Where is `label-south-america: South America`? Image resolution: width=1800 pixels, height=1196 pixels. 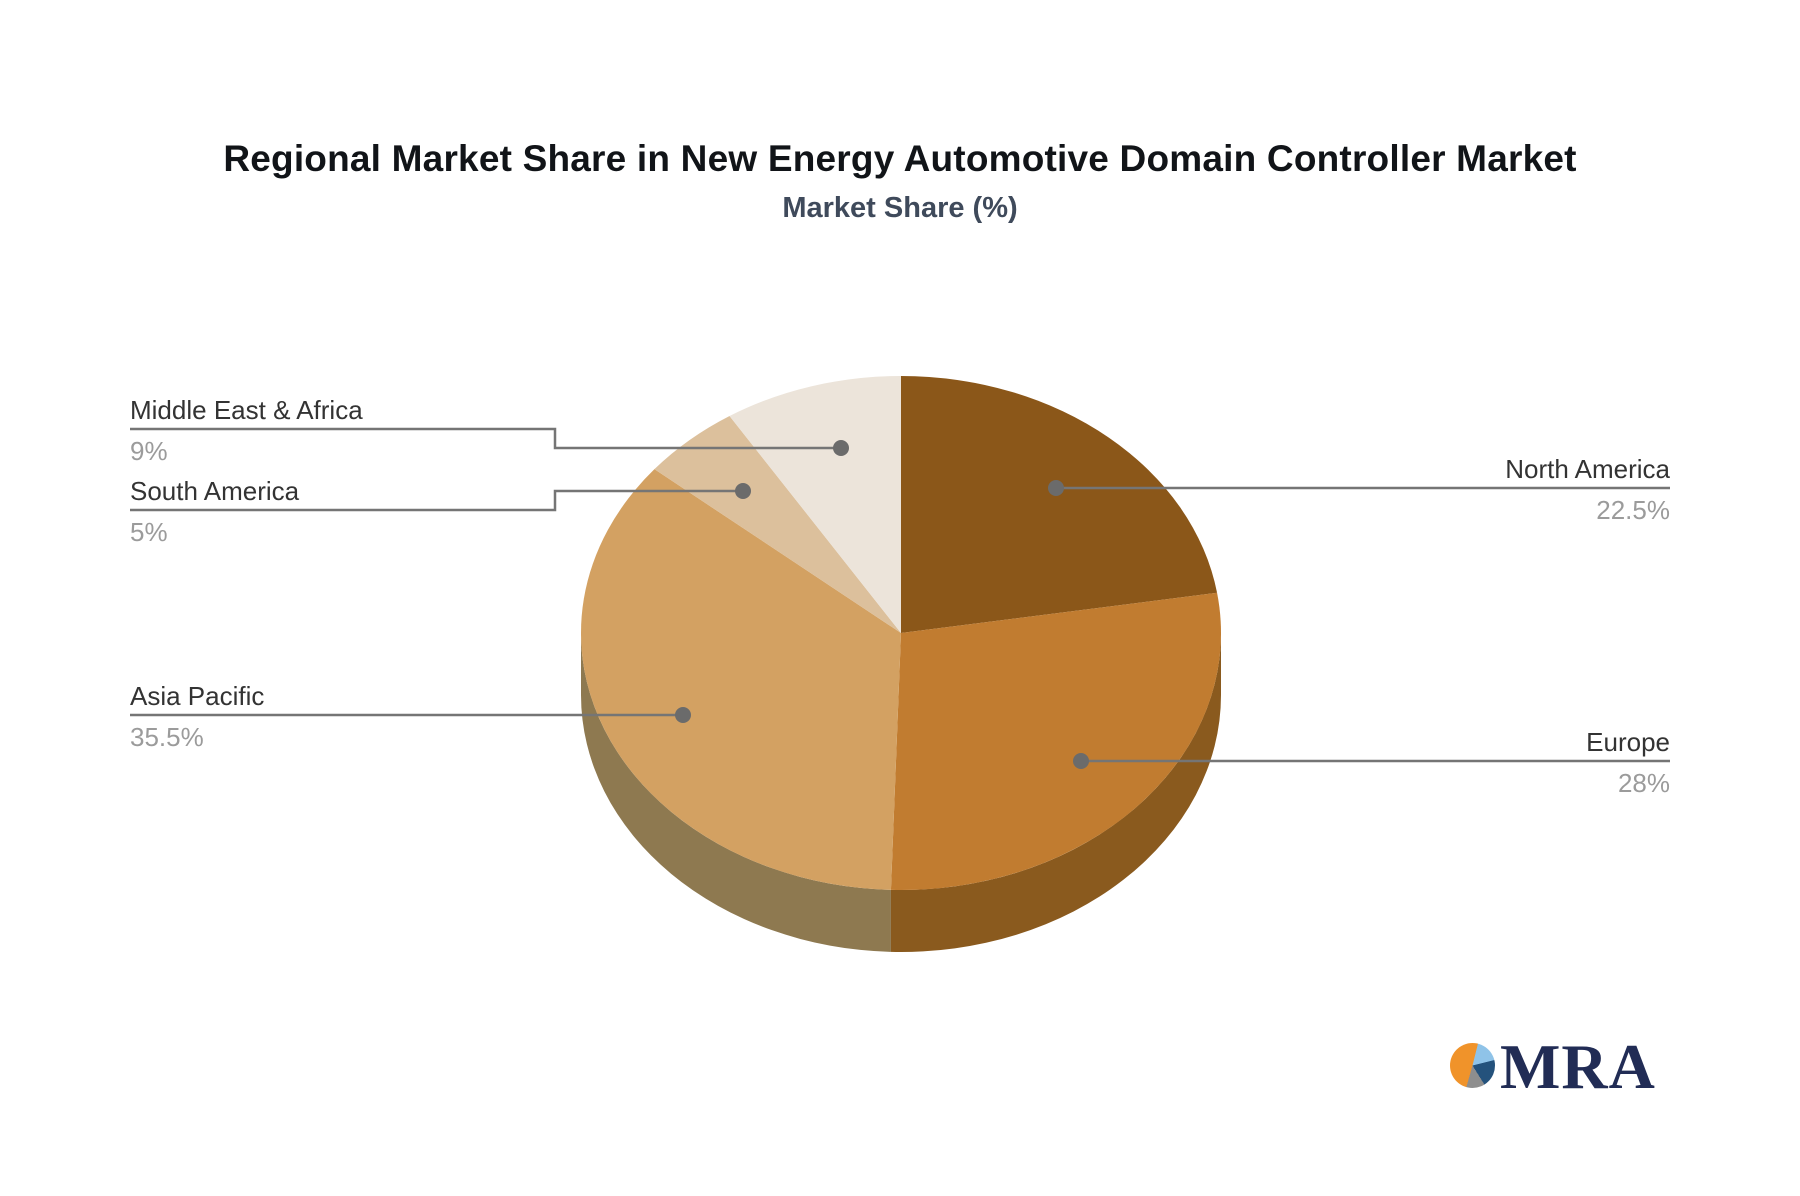
label-south-america: South America is located at coordinates (215, 491).